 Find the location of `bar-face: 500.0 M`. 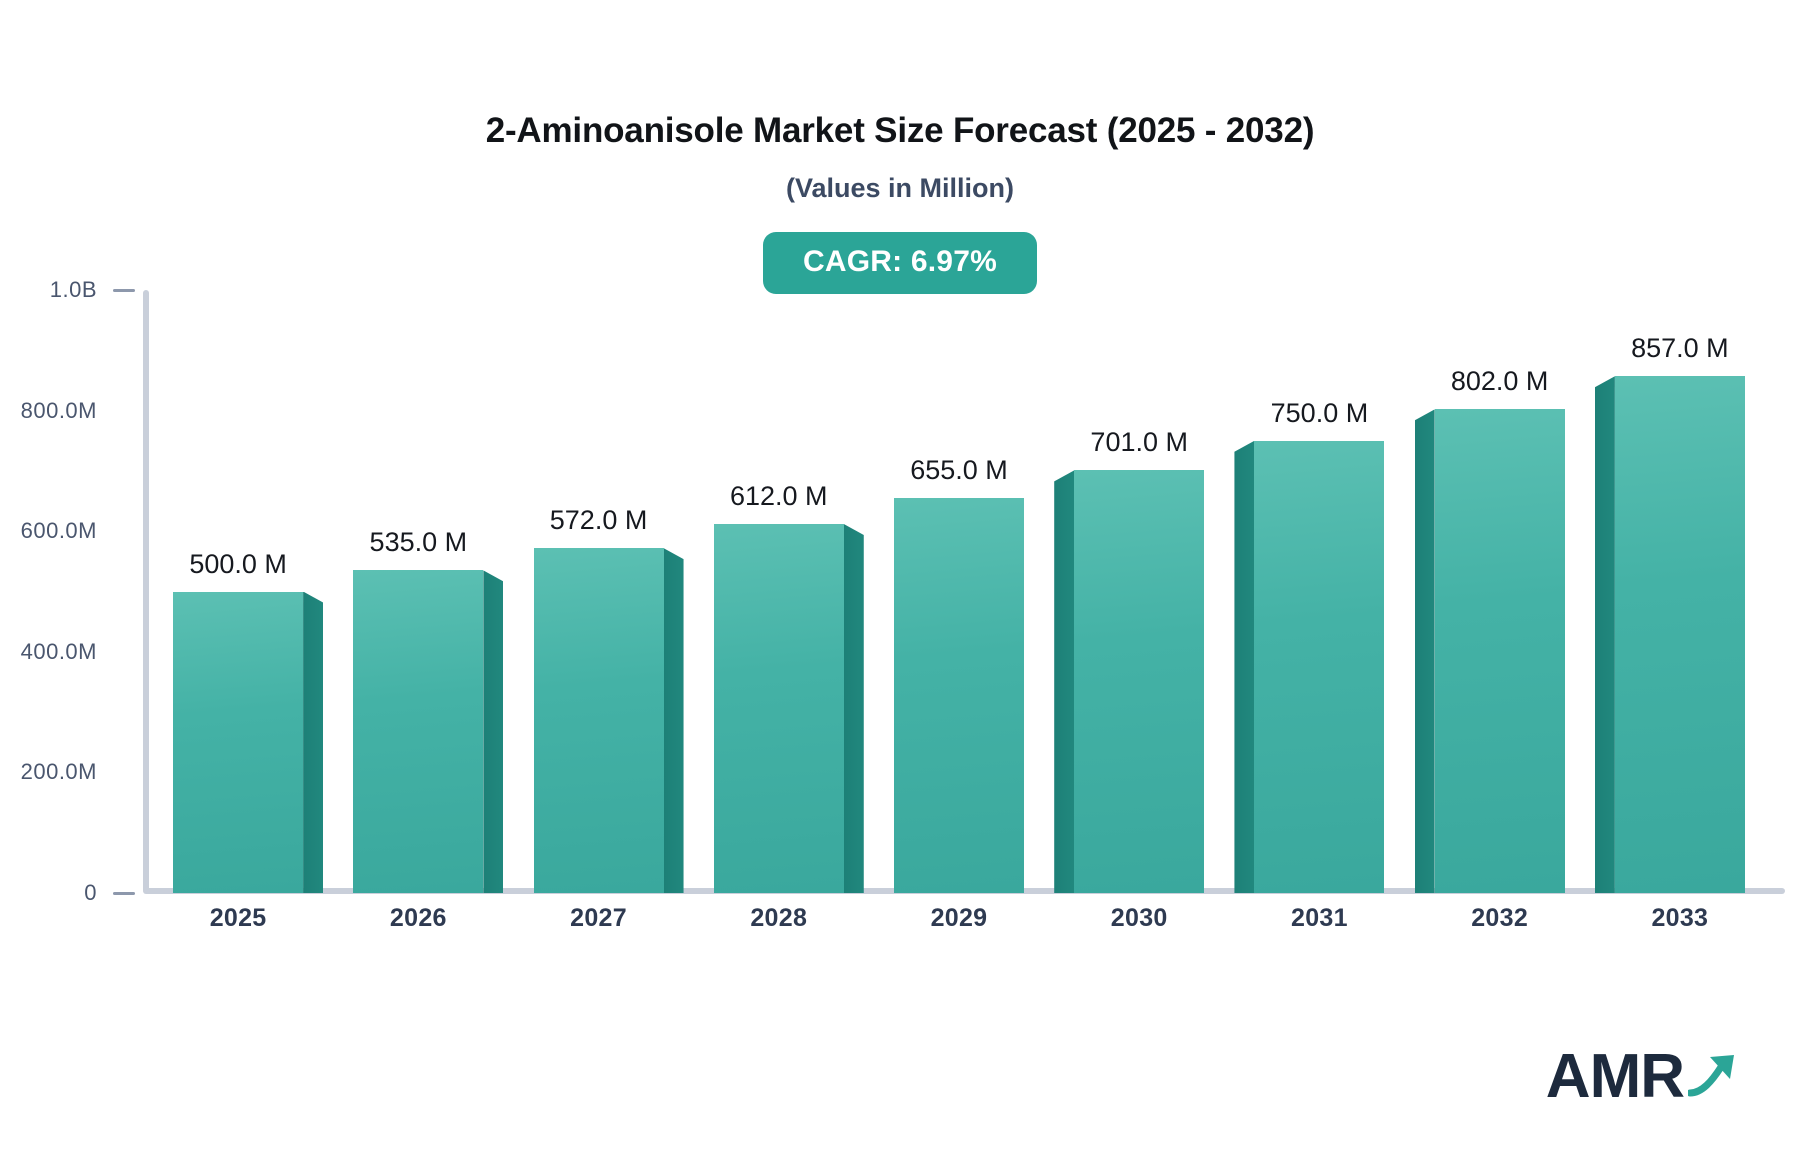

bar-face: 500.0 M is located at coordinates (248, 721).